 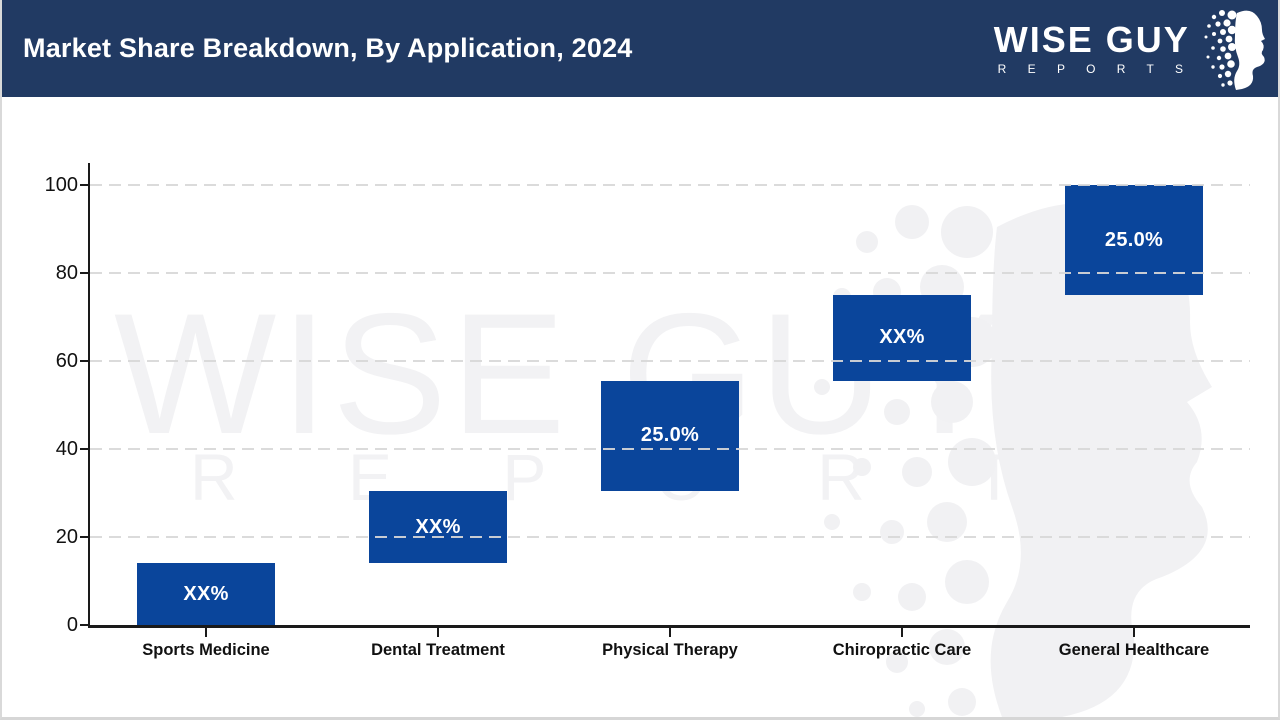 I want to click on category-label-2: Physical Therapy, so click(x=670, y=650).